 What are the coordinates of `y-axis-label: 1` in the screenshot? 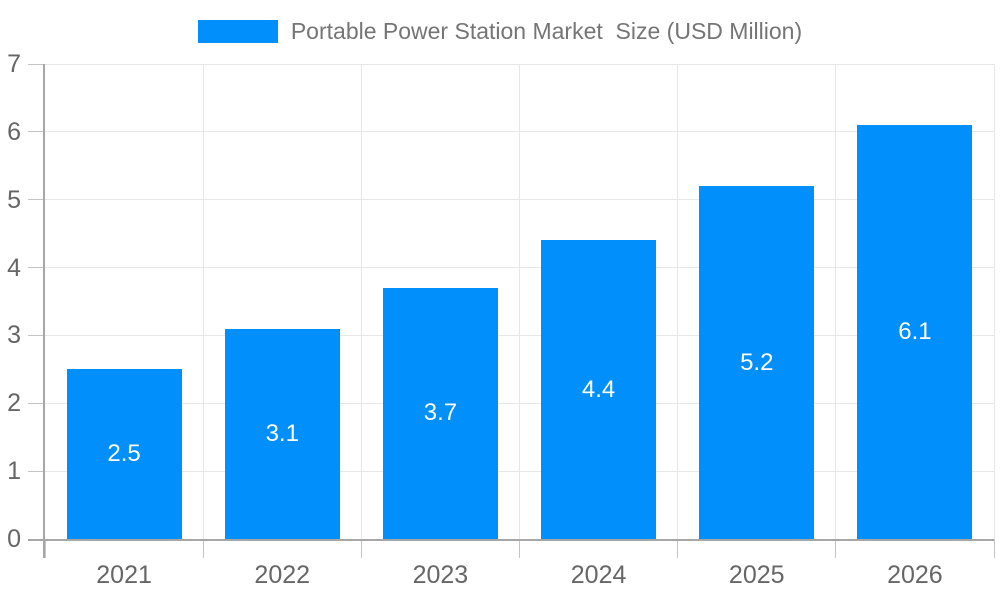 It's located at (14, 471).